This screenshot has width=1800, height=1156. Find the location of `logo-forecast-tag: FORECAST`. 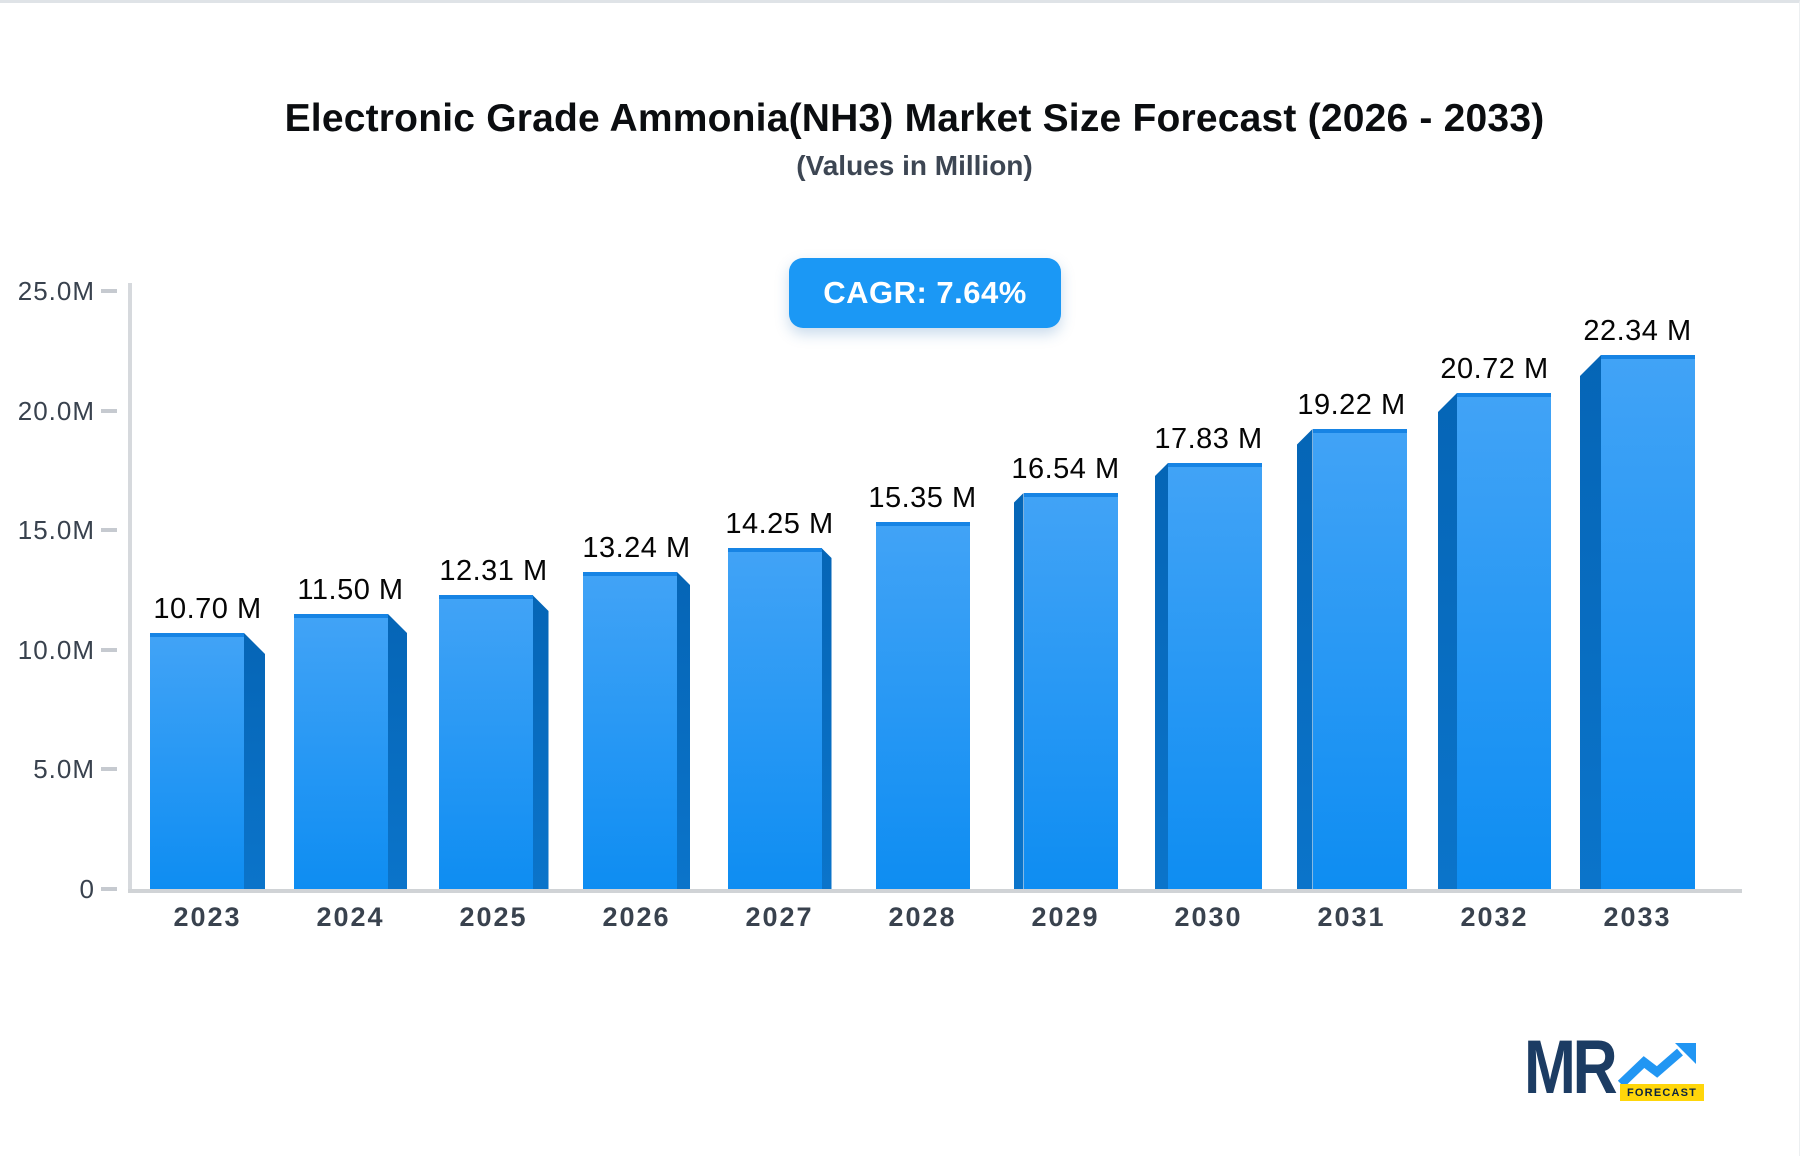

logo-forecast-tag: FORECAST is located at coordinates (1662, 1092).